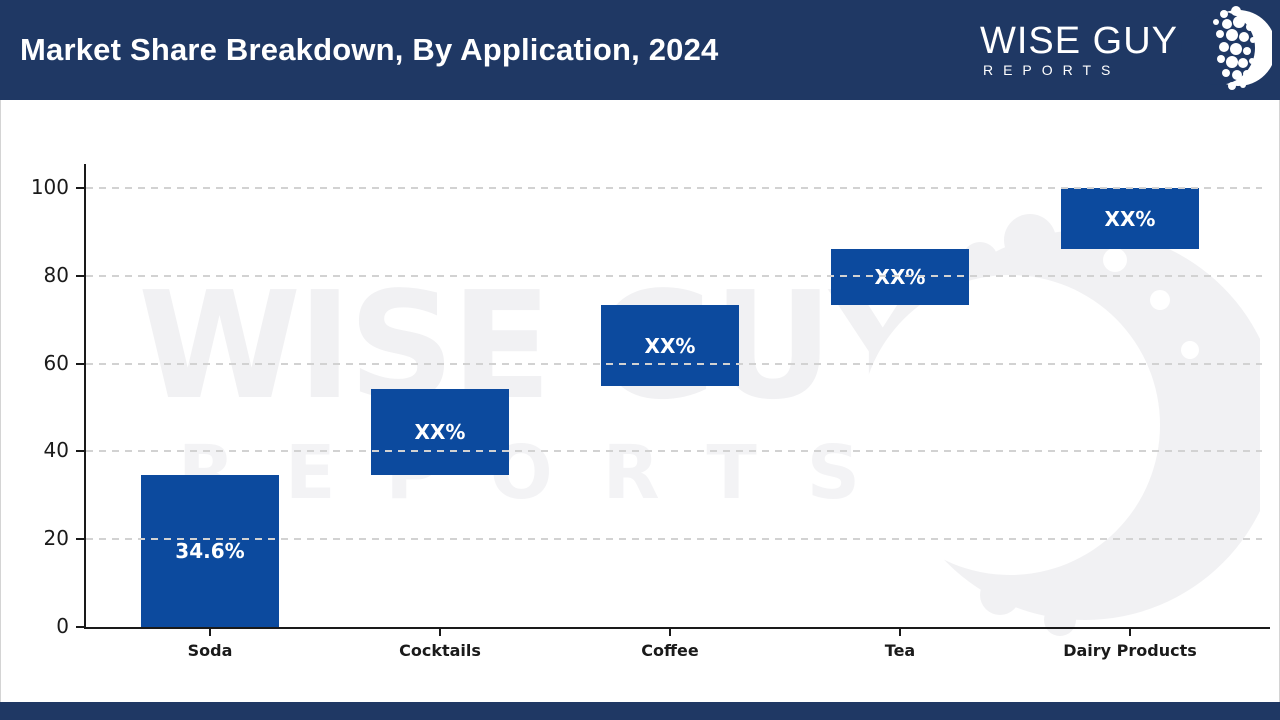  What do you see at coordinates (1078, 40) in the screenshot?
I see `logo-wordmark-line1: WISE GUY` at bounding box center [1078, 40].